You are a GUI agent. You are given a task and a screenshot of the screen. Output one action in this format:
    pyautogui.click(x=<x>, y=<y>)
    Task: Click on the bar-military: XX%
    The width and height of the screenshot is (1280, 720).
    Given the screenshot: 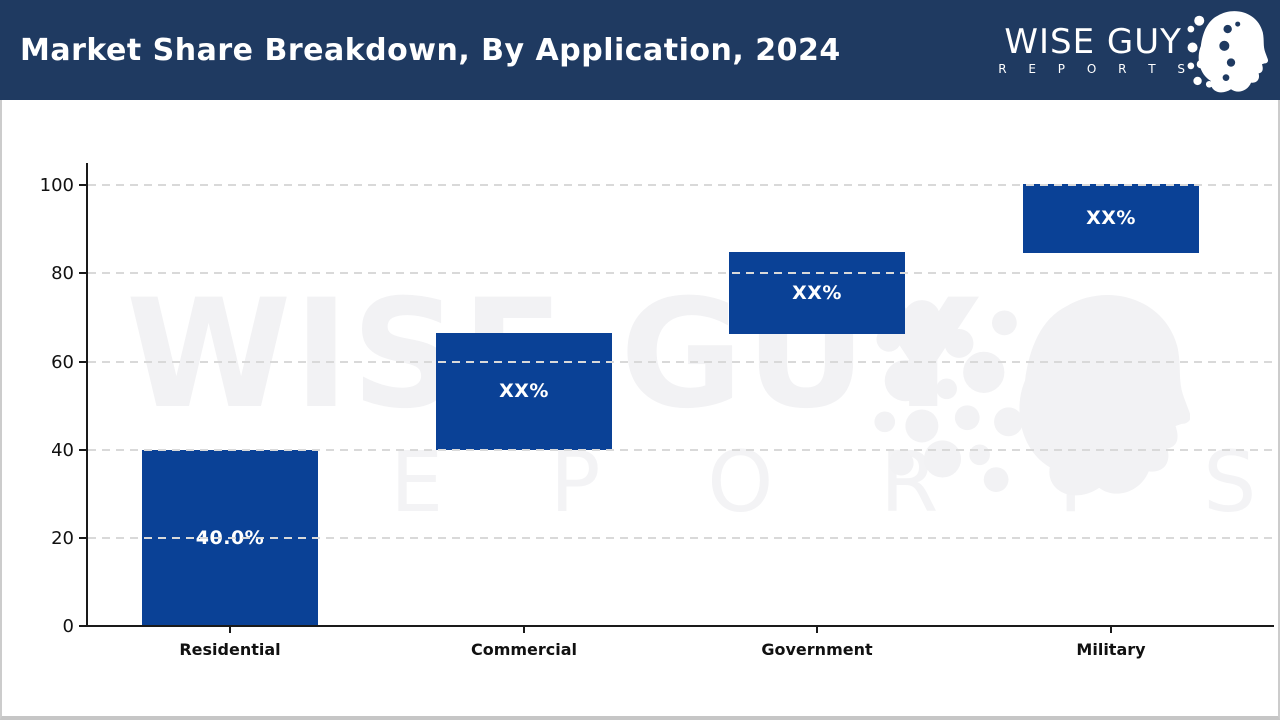 What is the action you would take?
    pyautogui.click(x=1111, y=218)
    